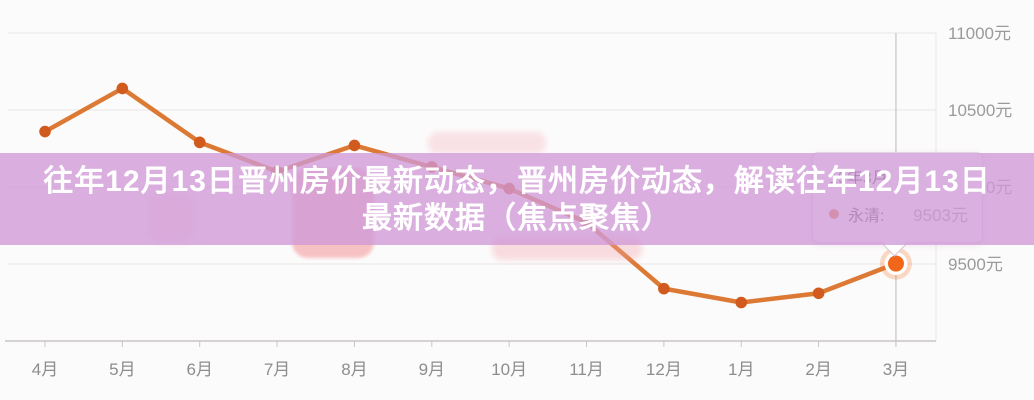  What do you see at coordinates (45, 369) in the screenshot?
I see `x-axis-label: 4月` at bounding box center [45, 369].